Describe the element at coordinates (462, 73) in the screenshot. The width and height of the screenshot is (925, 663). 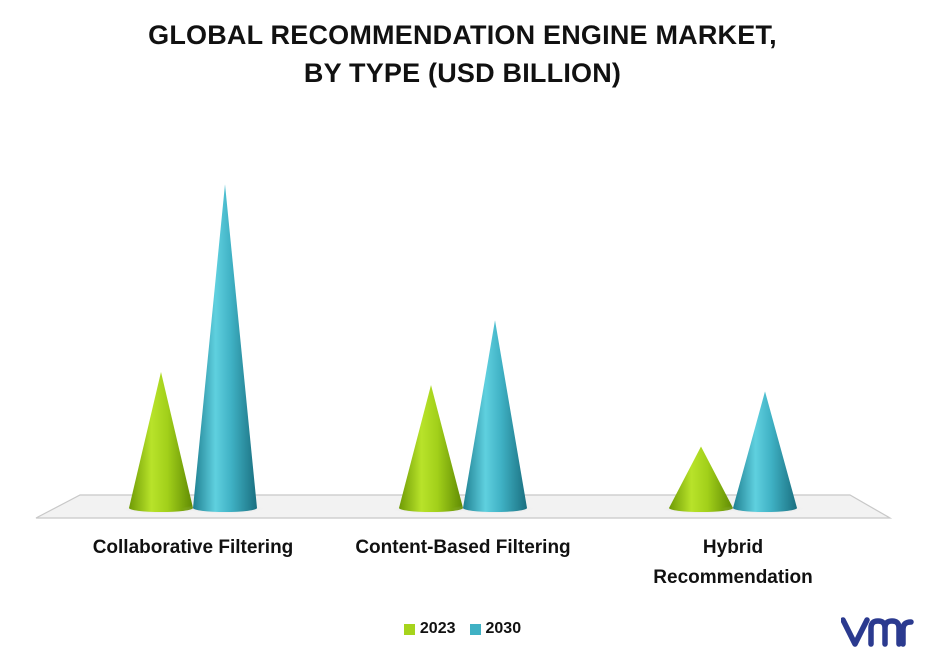
I see `chart-title-line-2: BY TYPE (USD BILLION)` at that location.